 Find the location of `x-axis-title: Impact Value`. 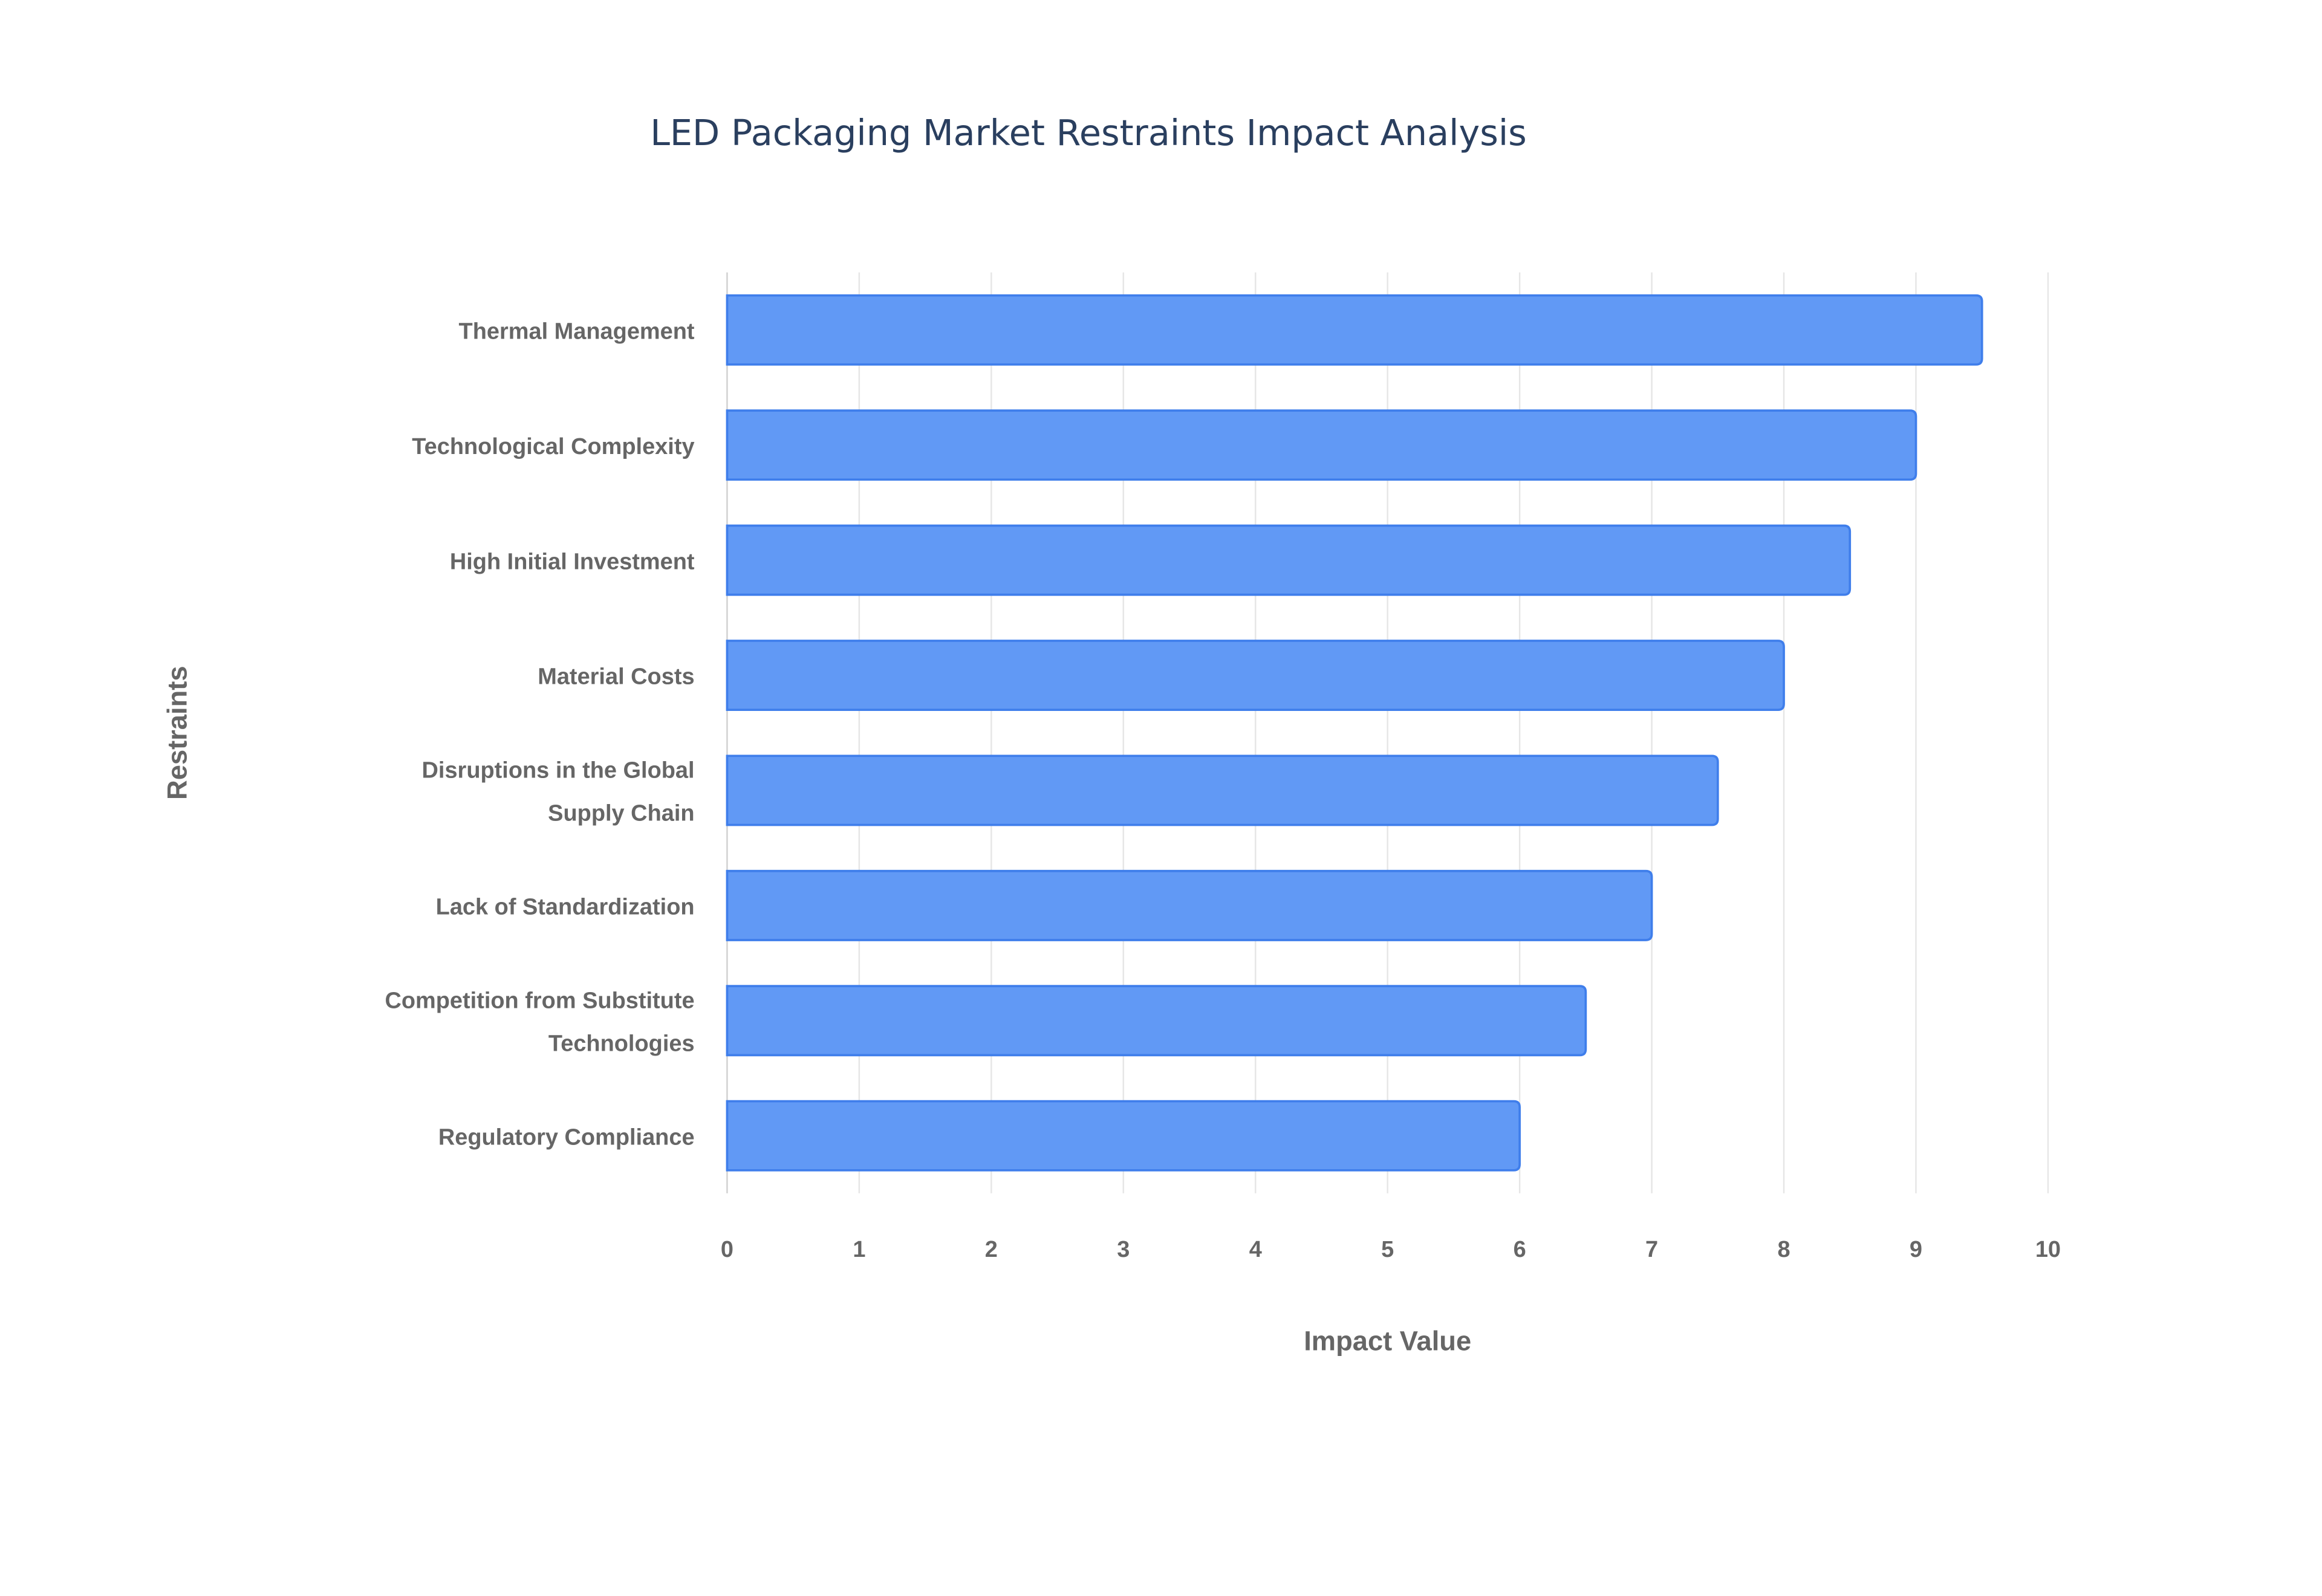

x-axis-title: Impact Value is located at coordinates (1387, 1340).